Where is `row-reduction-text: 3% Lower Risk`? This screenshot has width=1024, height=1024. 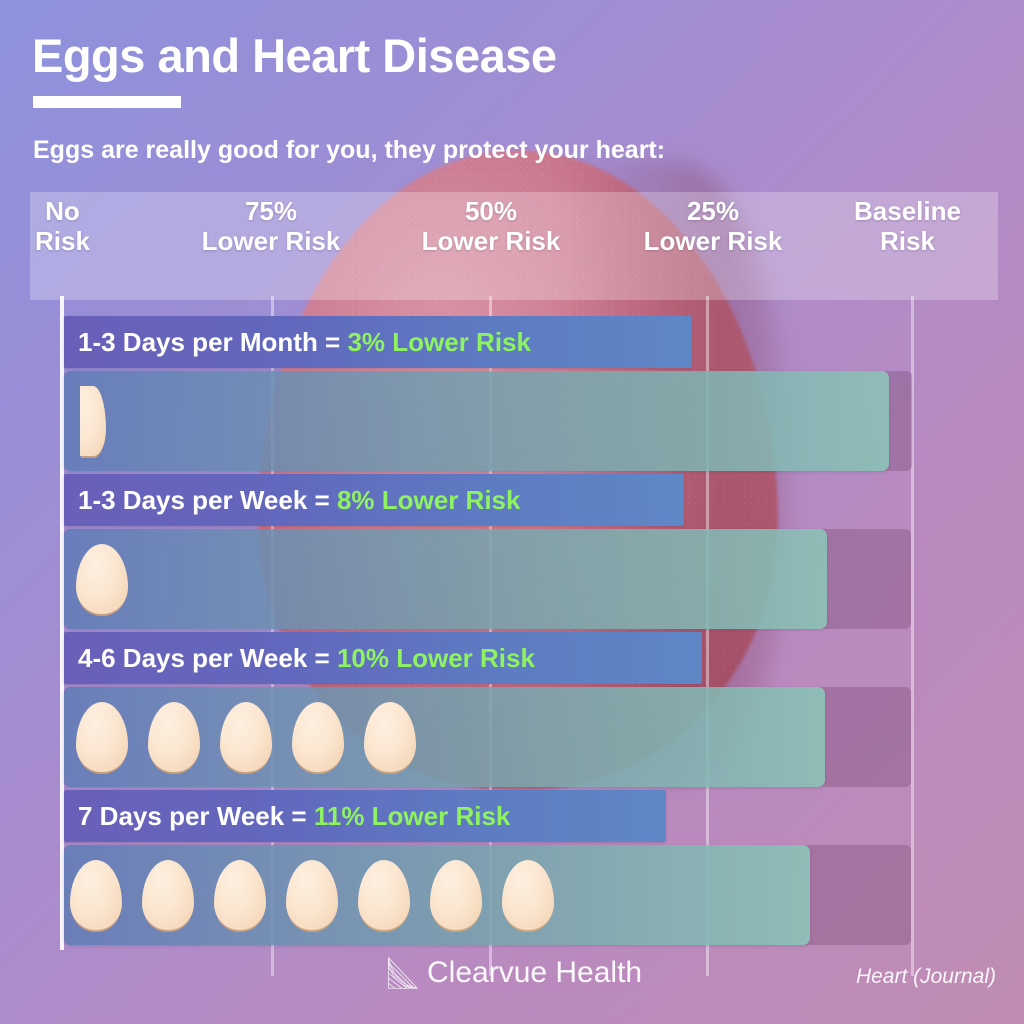 row-reduction-text: 3% Lower Risk is located at coordinates (439, 341).